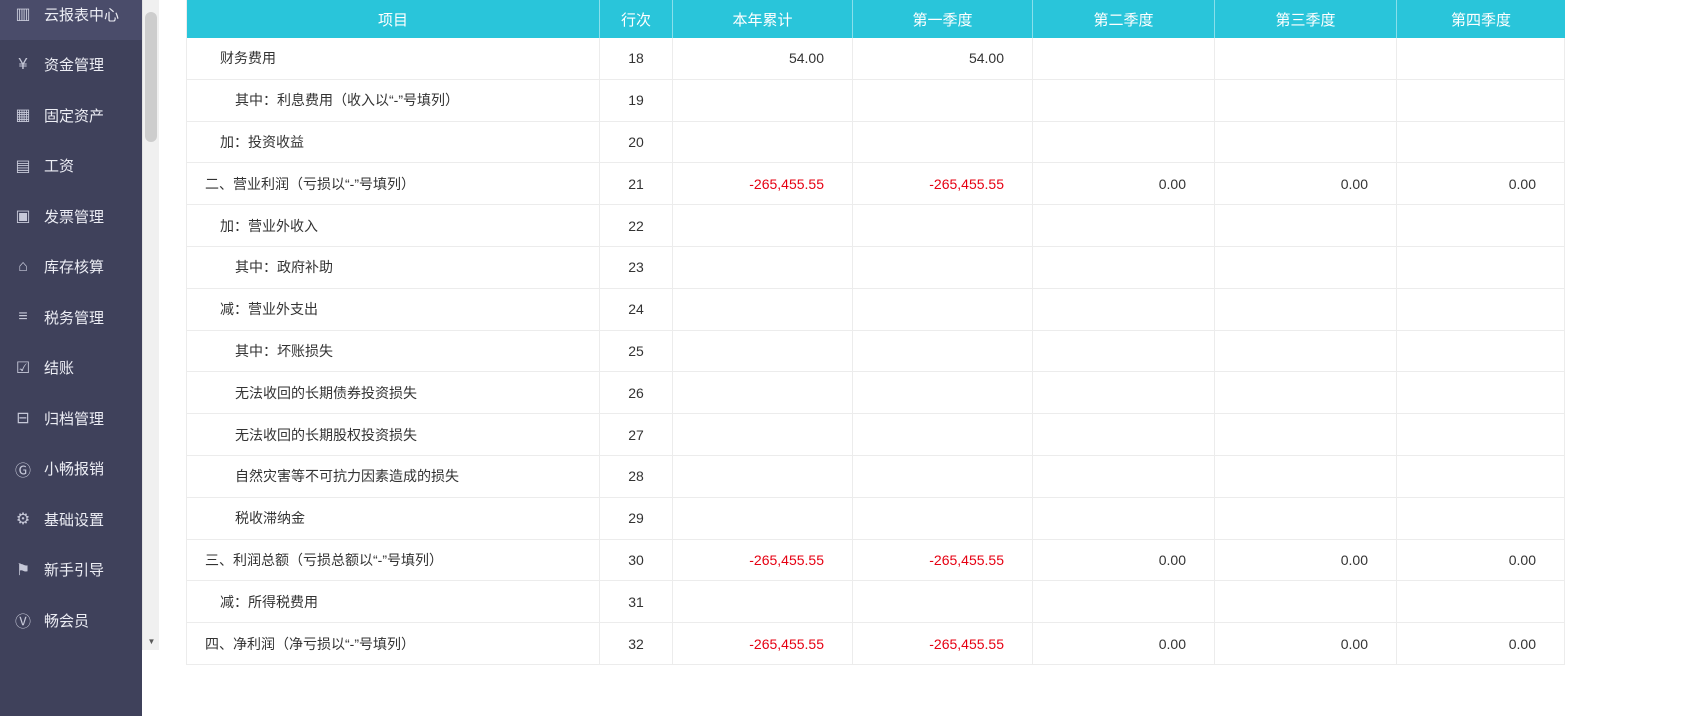  What do you see at coordinates (23, 368) in the screenshot?
I see `closing-check-icon: ☑` at bounding box center [23, 368].